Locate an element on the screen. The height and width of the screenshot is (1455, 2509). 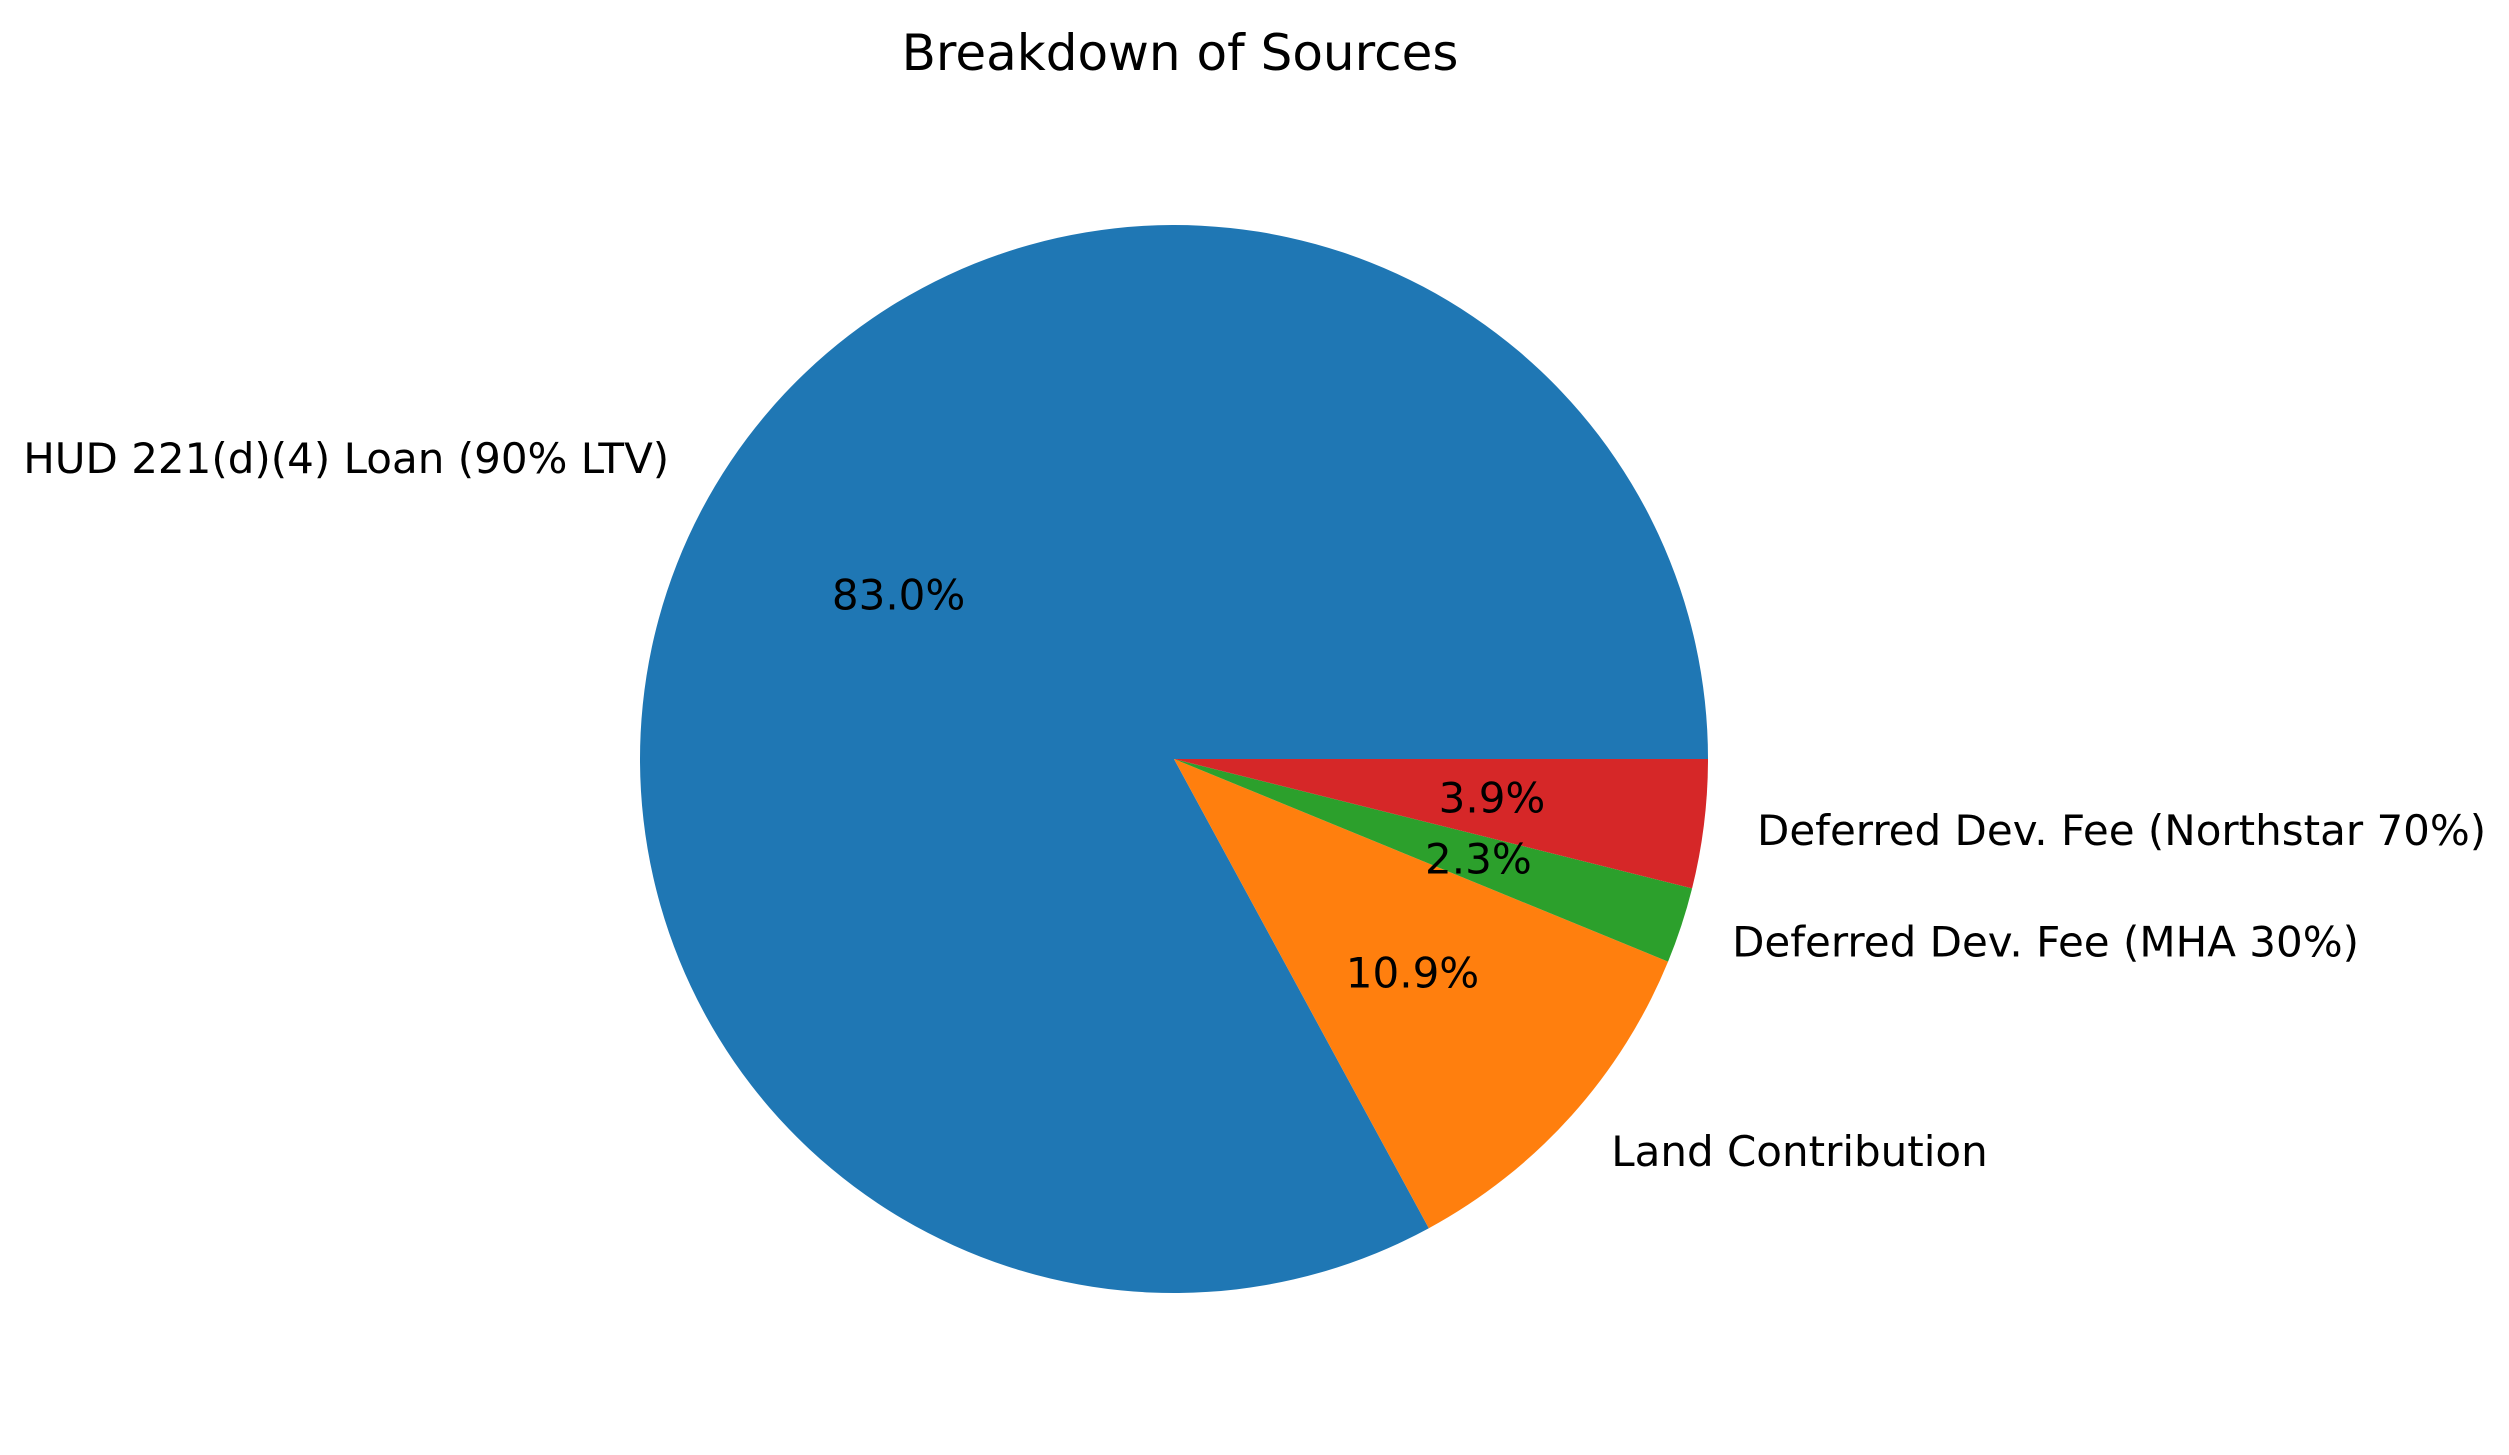
slice-pct-label-0: 83.0% is located at coordinates (898, 595).